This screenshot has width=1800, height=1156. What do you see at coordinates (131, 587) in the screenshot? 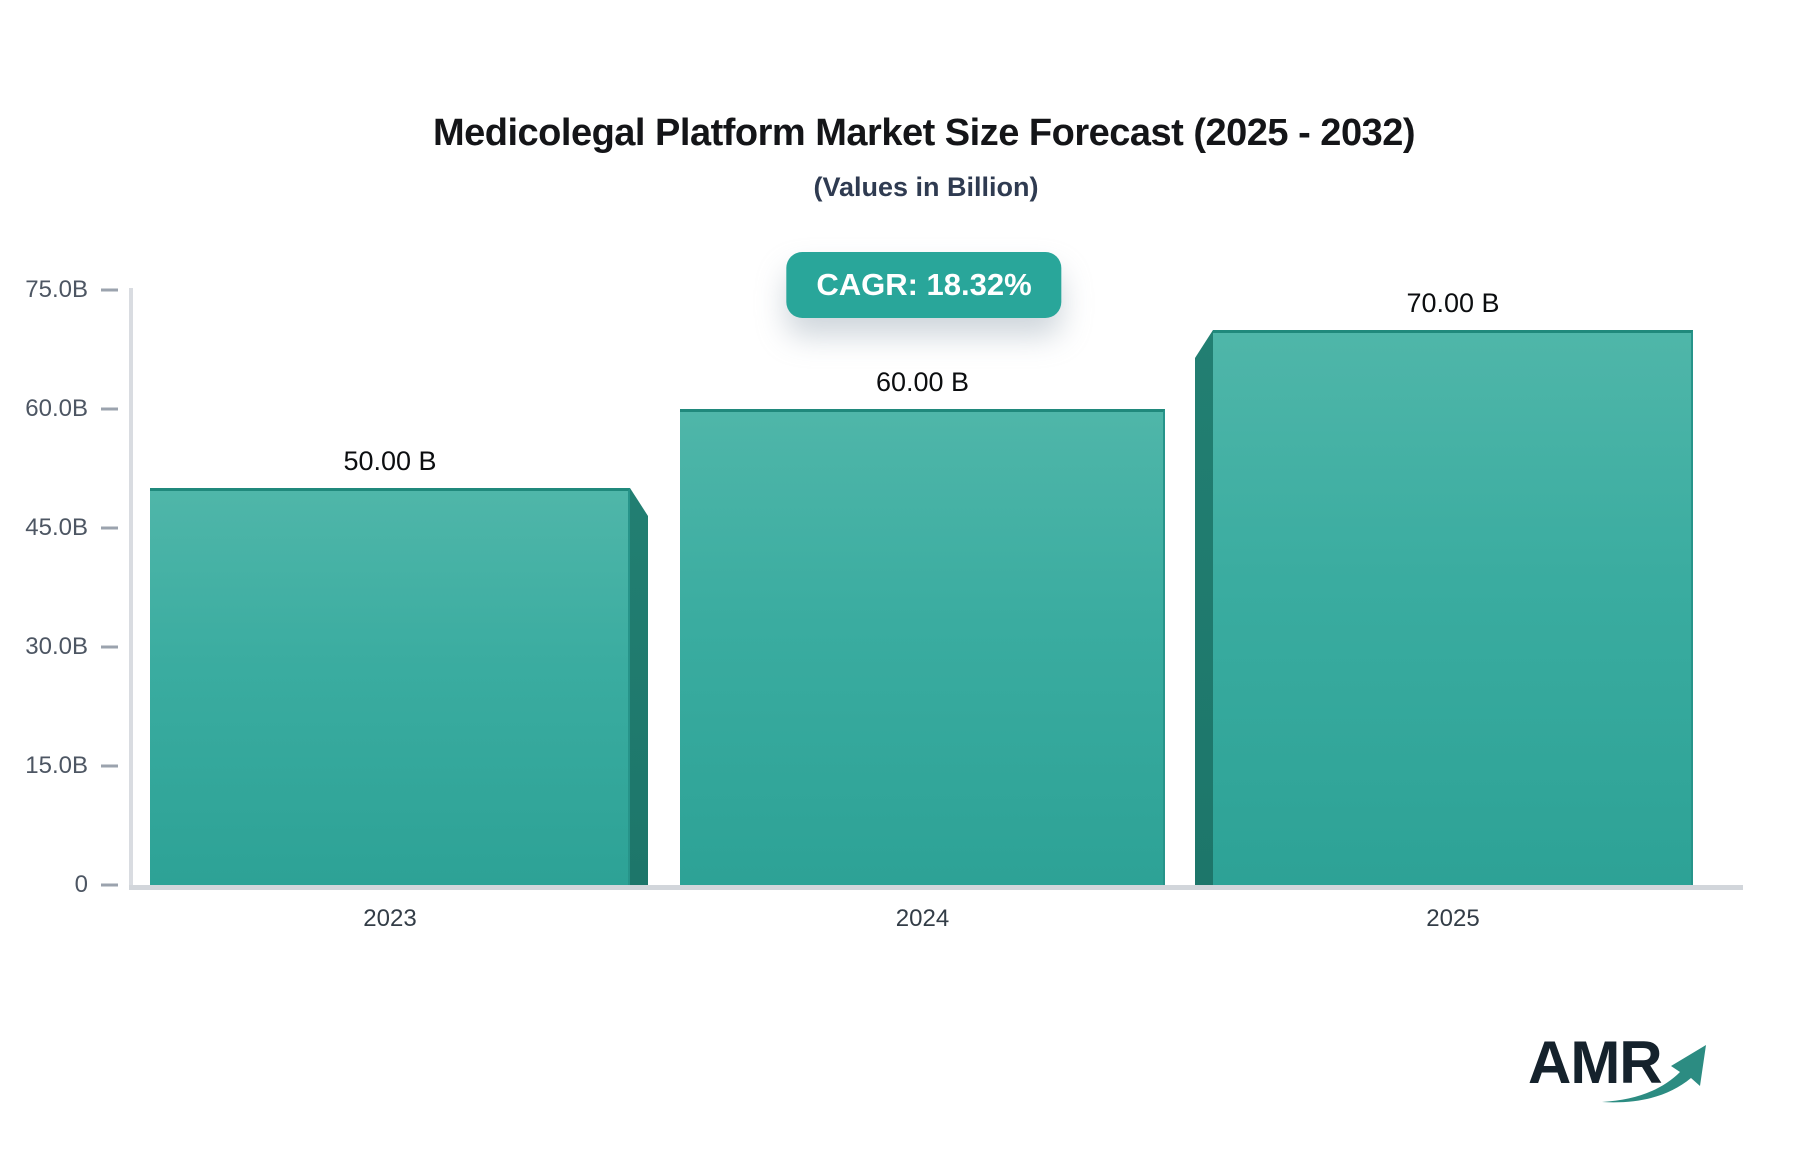
I see `y-axis-line` at bounding box center [131, 587].